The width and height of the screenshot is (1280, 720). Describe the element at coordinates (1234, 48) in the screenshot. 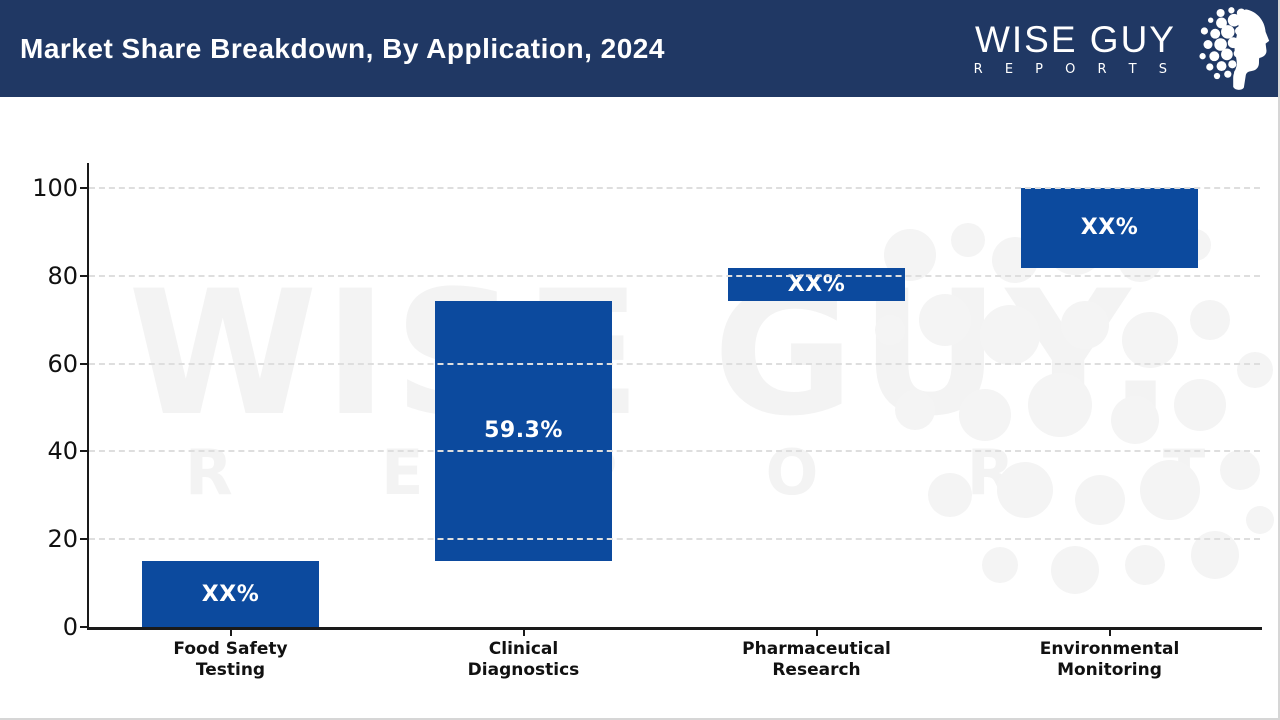

I see `head-profile-icon` at that location.